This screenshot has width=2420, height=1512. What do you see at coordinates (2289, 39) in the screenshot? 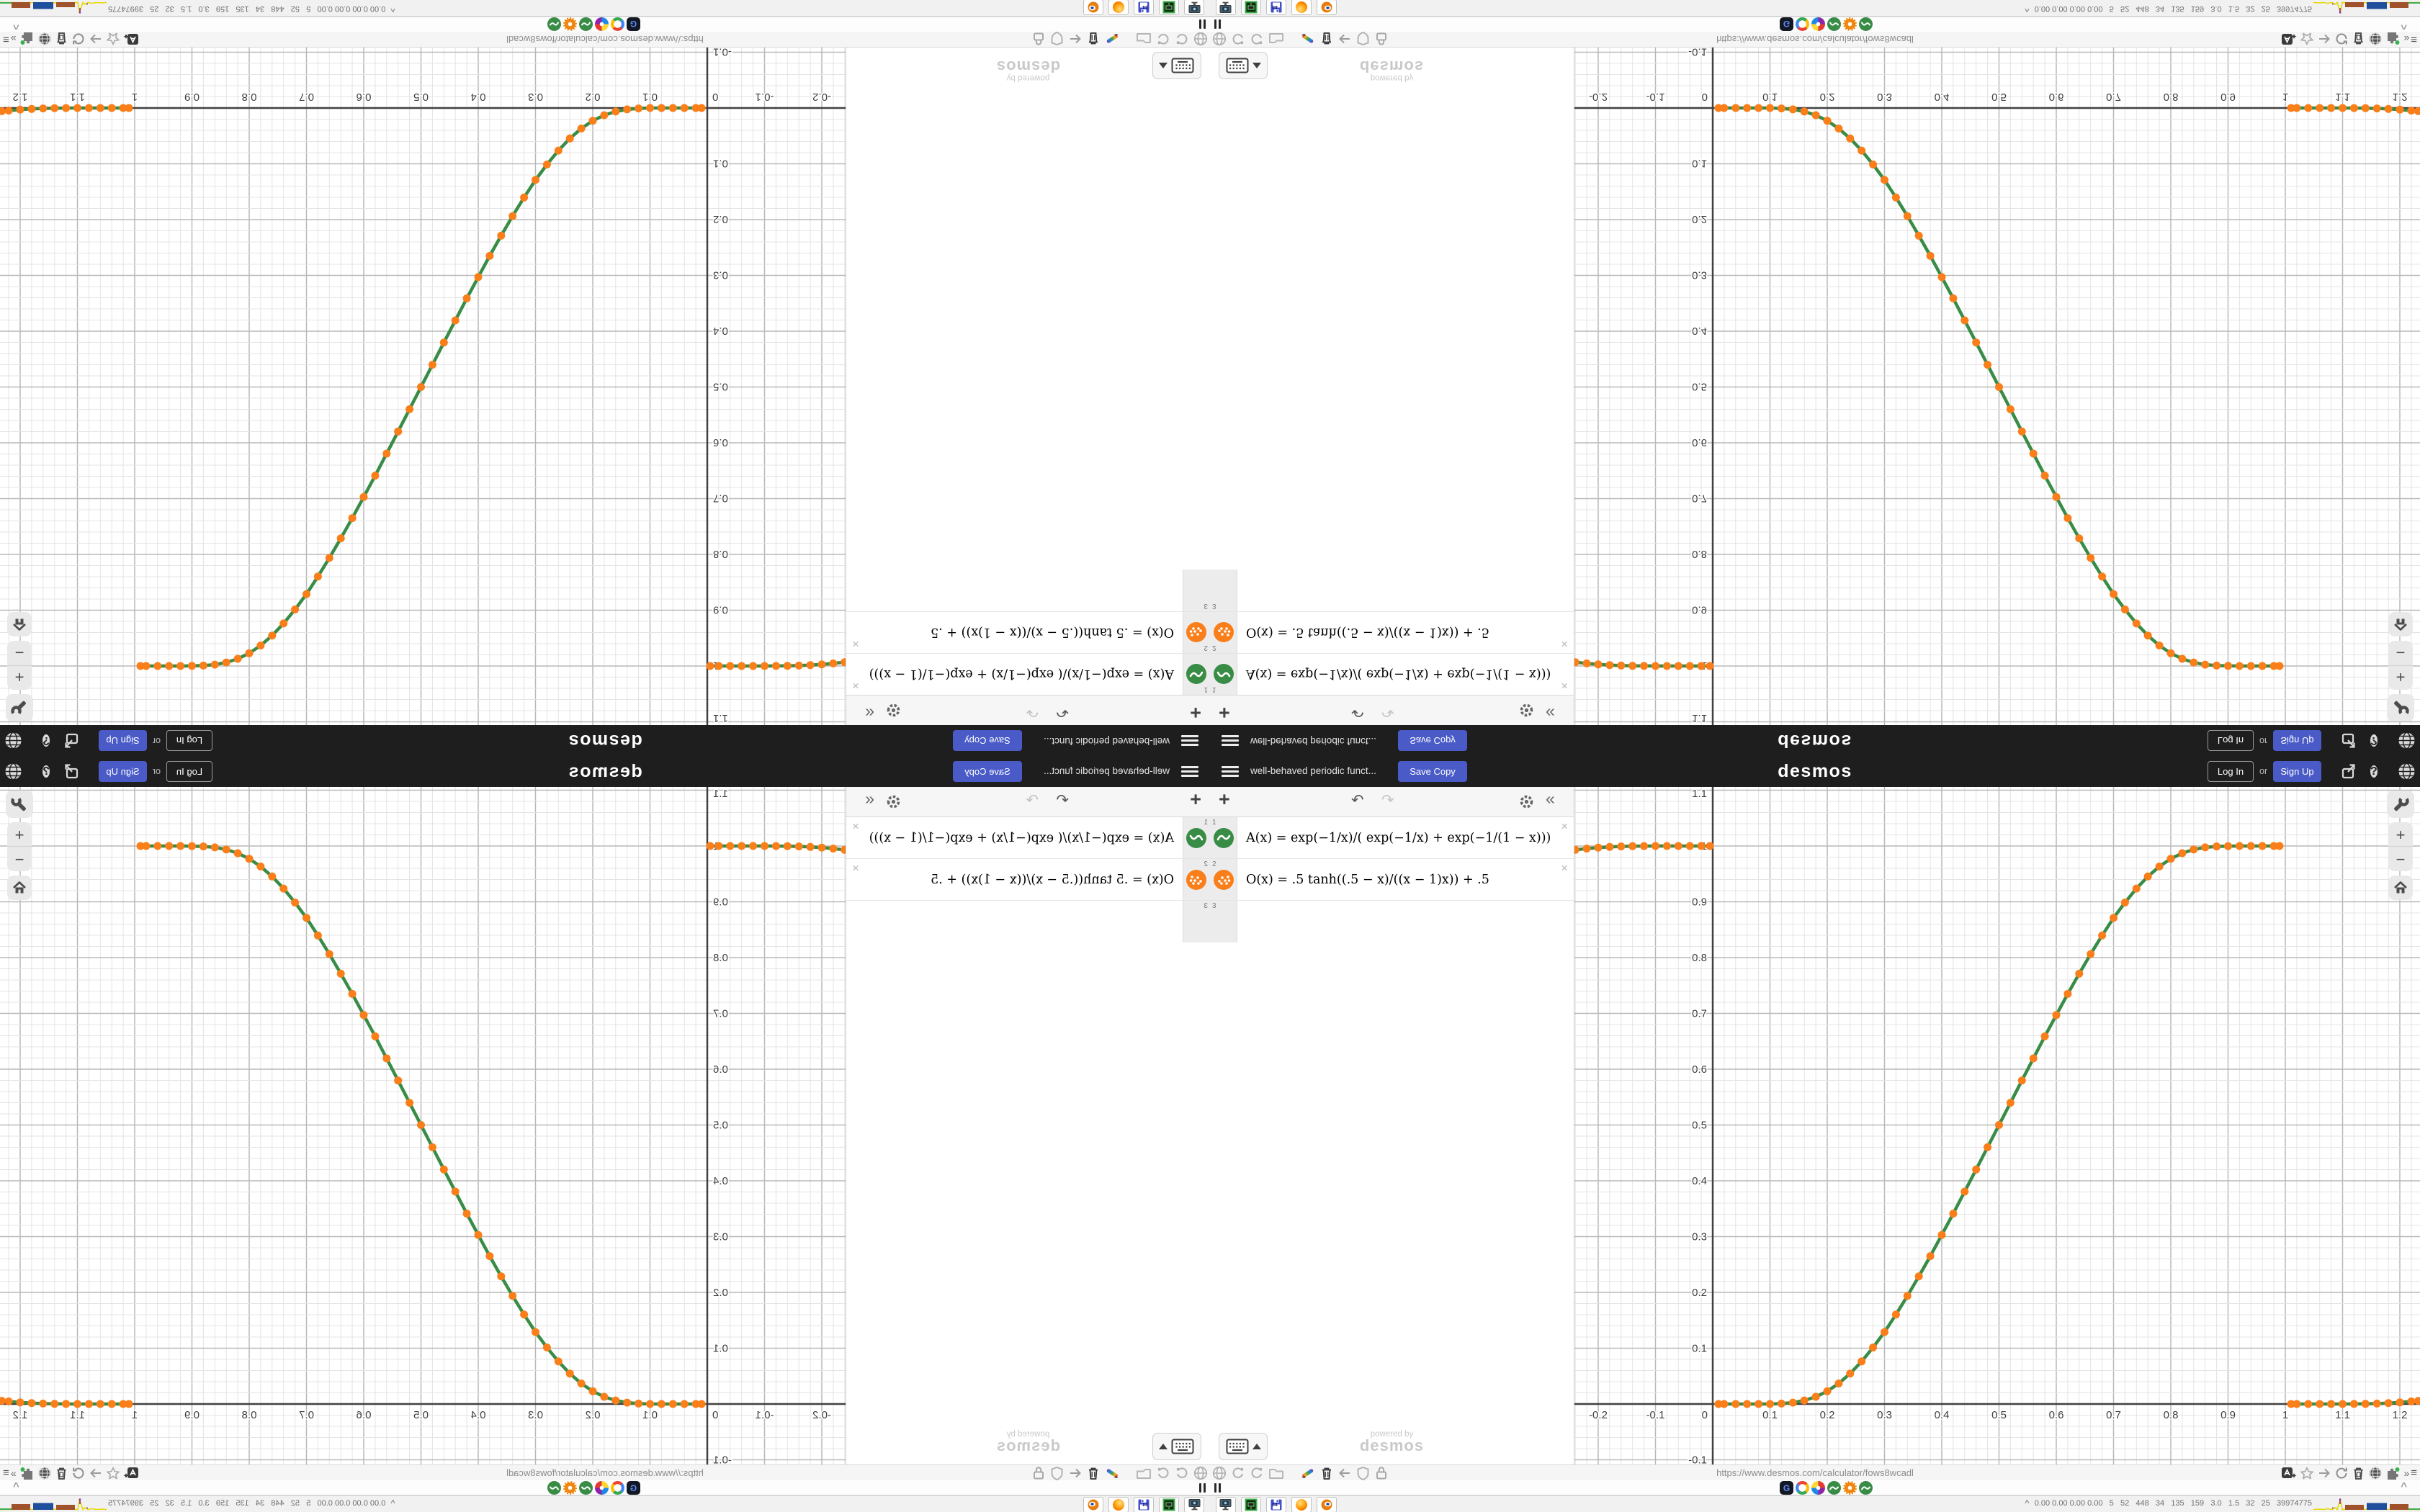
I see `translate-icon` at bounding box center [2289, 39].